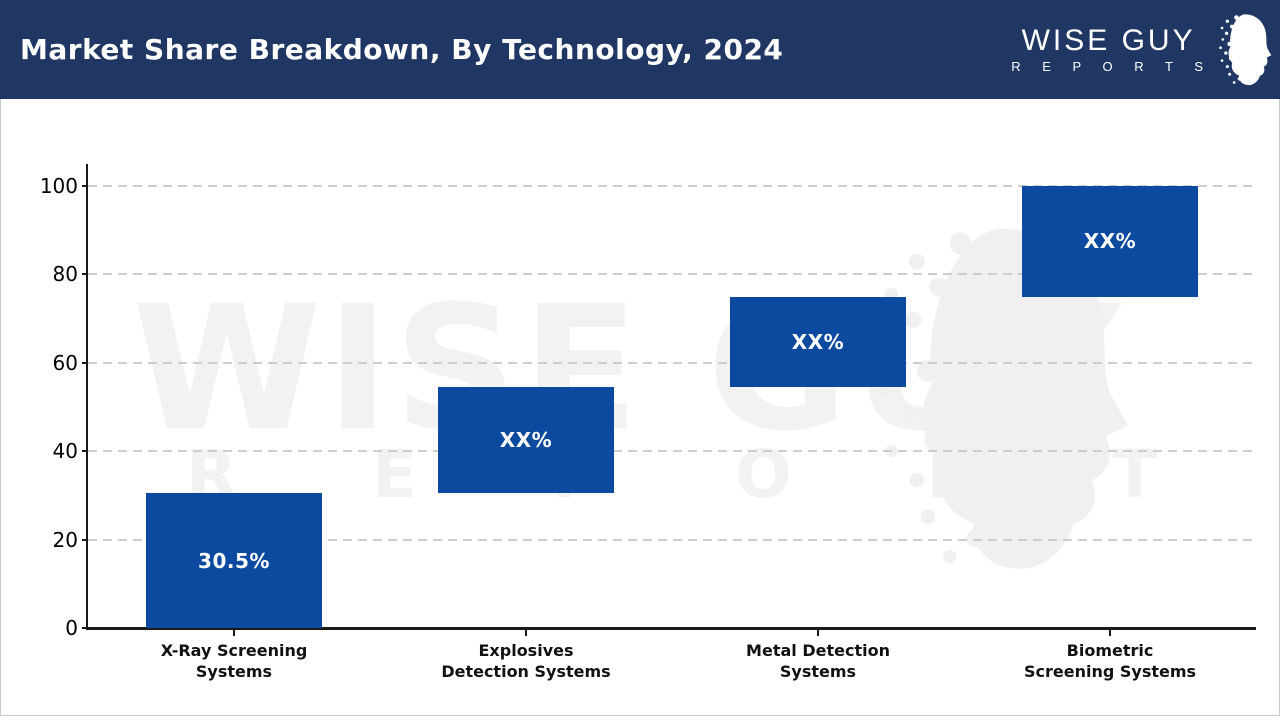  I want to click on y-axis-line, so click(87, 397).